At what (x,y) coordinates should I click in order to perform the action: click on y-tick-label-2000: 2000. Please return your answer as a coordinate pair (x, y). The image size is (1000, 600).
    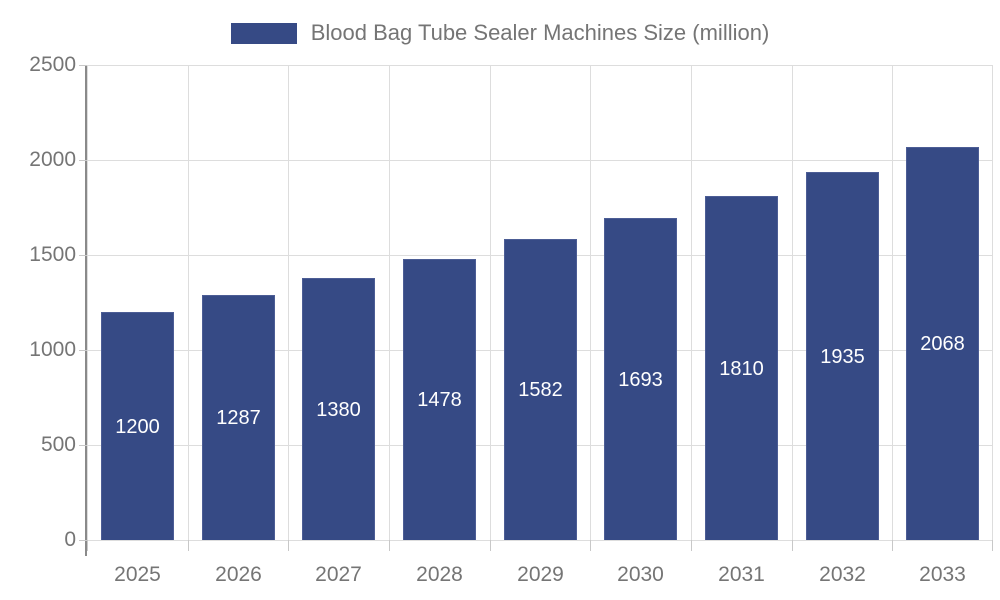
    Looking at the image, I should click on (52, 159).